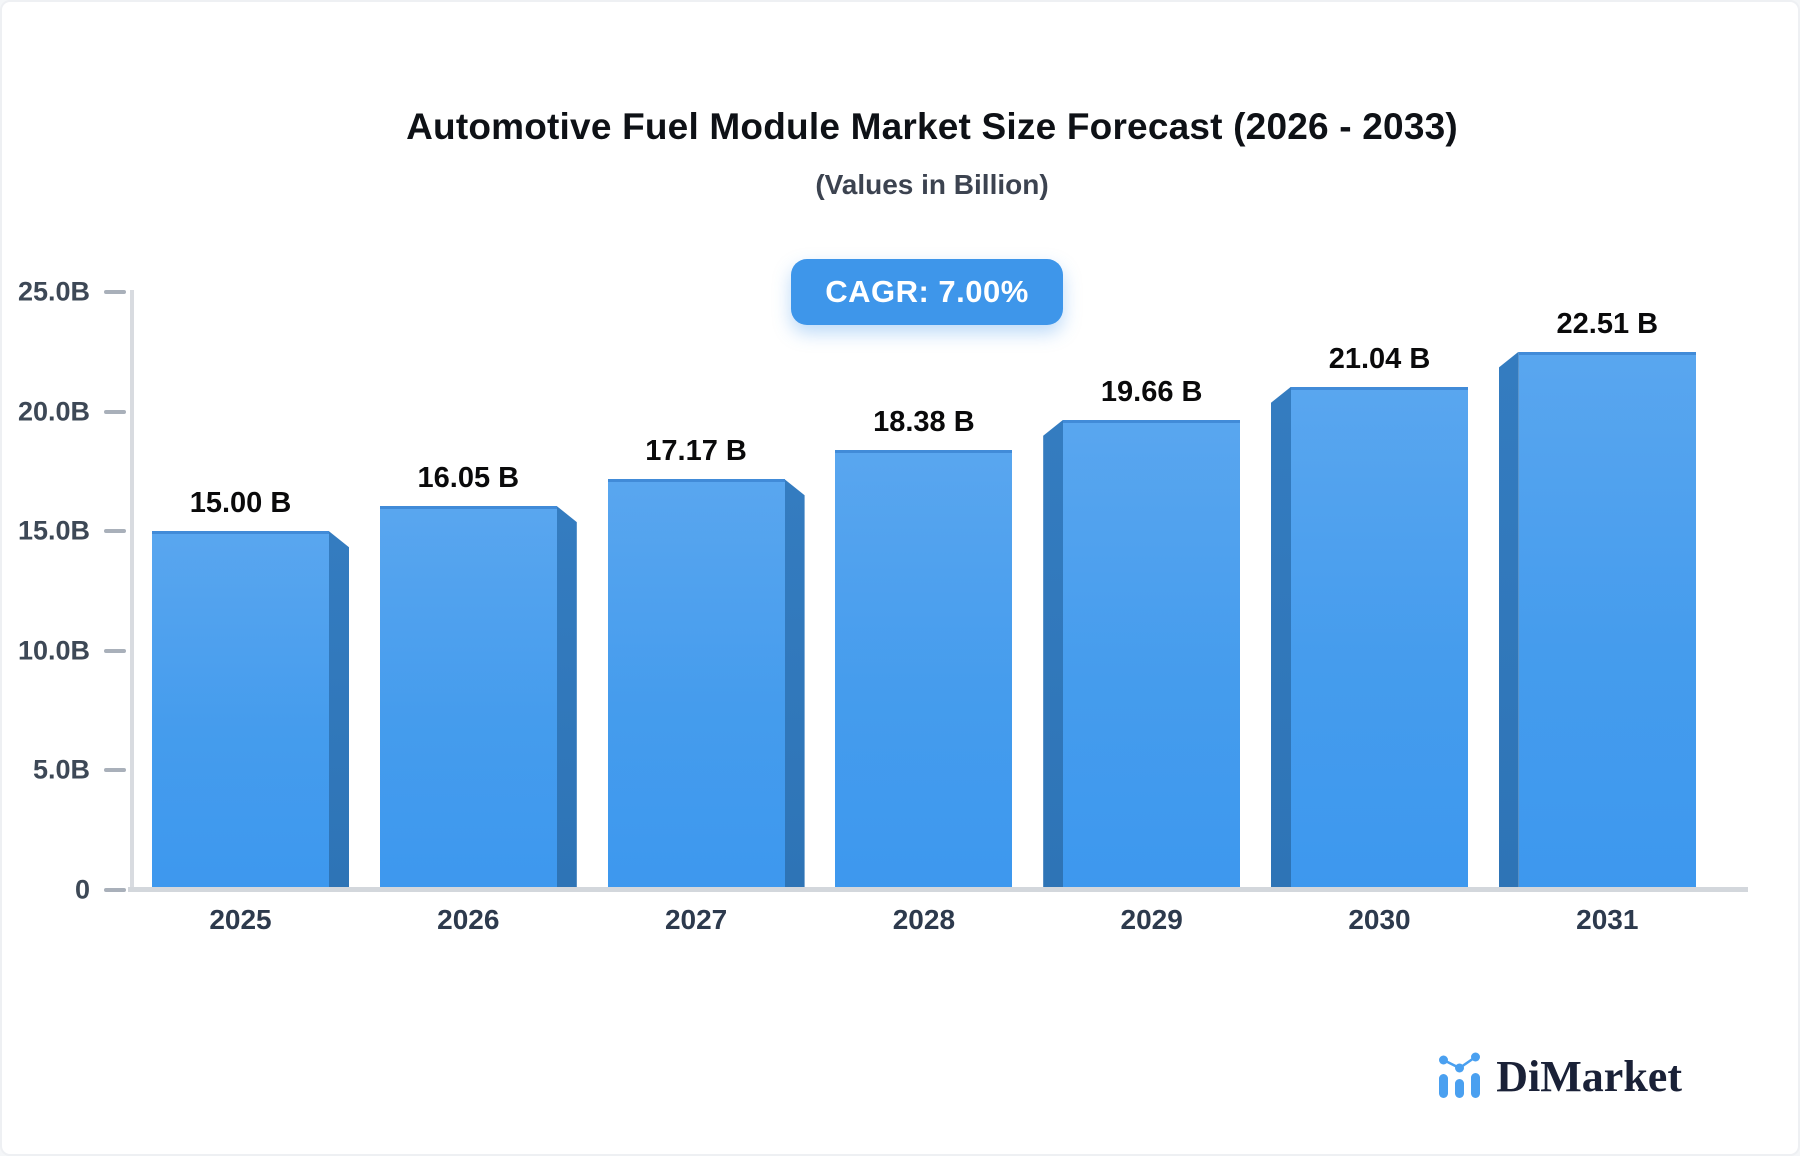 The height and width of the screenshot is (1156, 1800). I want to click on brand-logo: DiMarket, so click(1560, 1077).